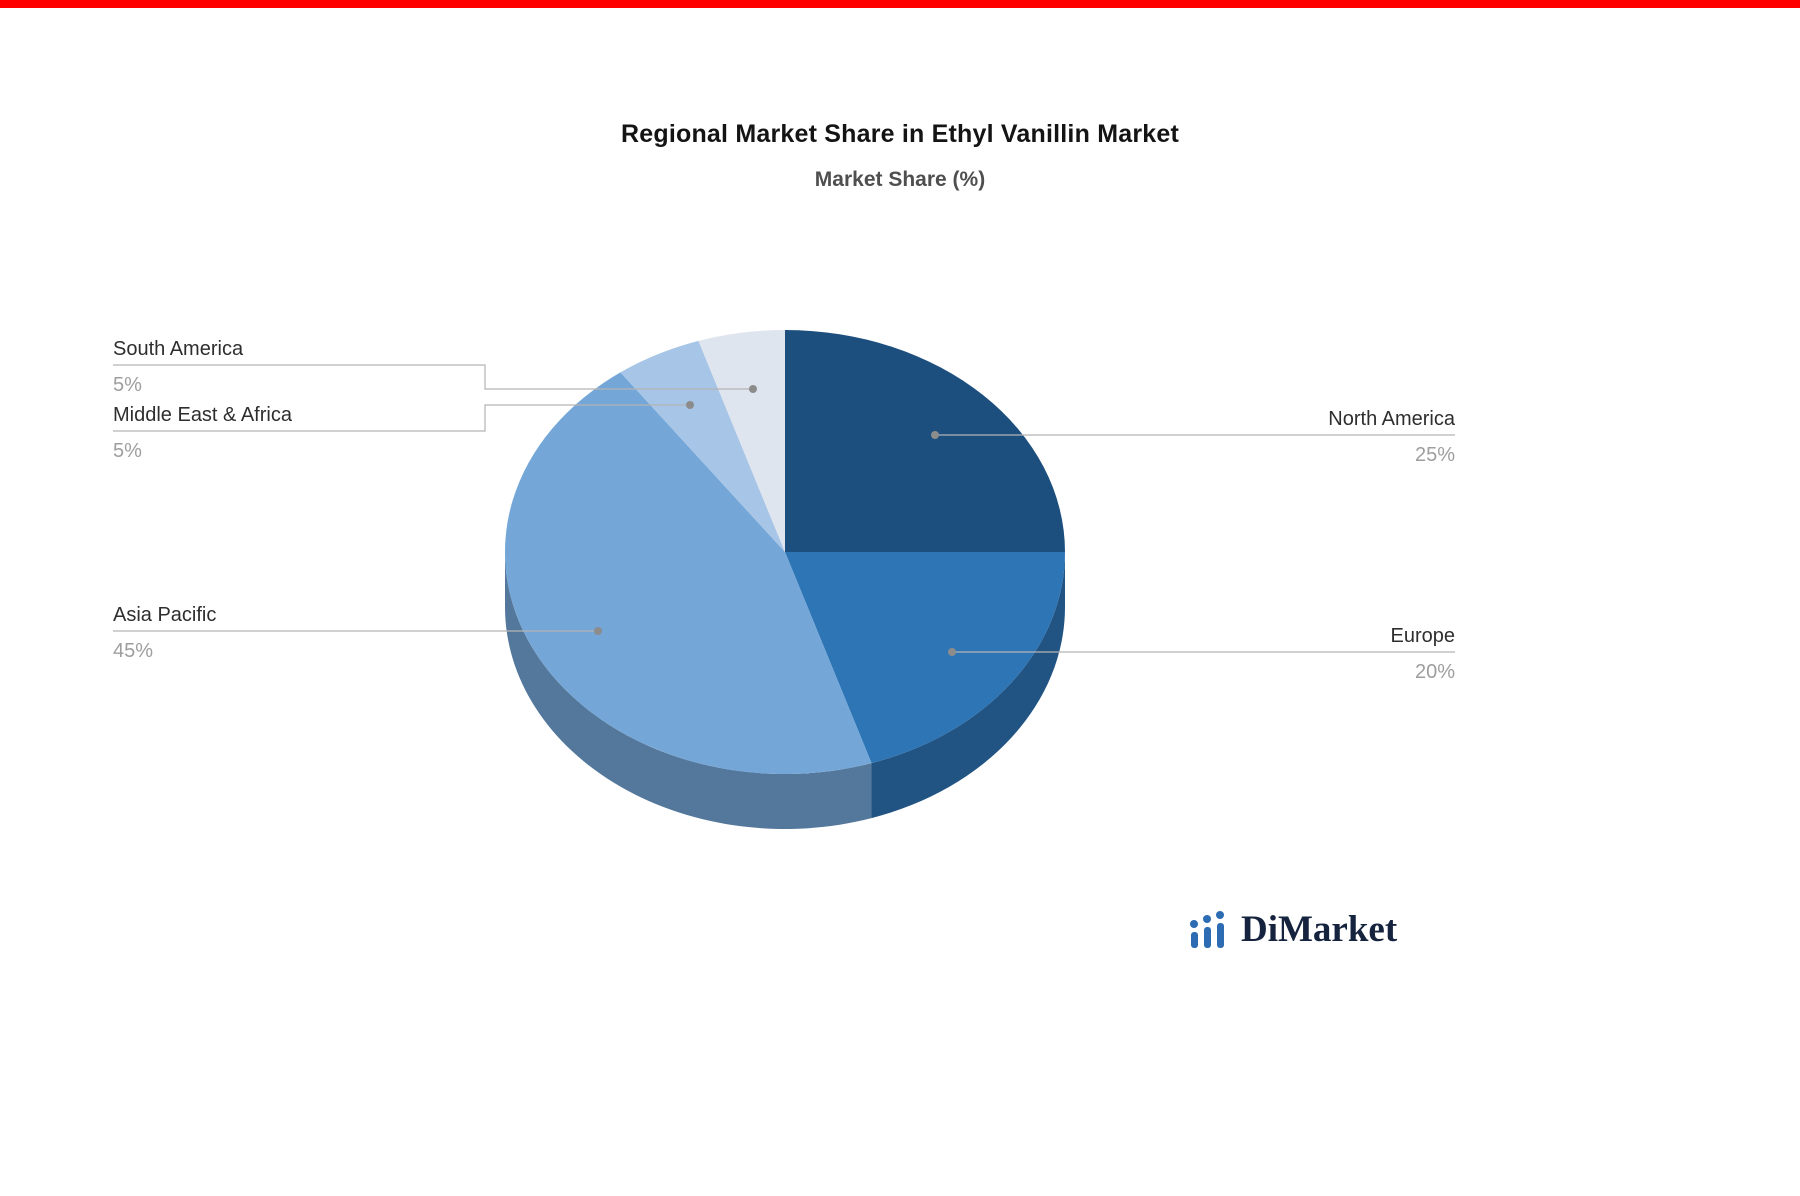 This screenshot has height=1196, width=1800. Describe the element at coordinates (688, 690) in the screenshot. I see `pie-slice-side-asia-pacific` at that location.